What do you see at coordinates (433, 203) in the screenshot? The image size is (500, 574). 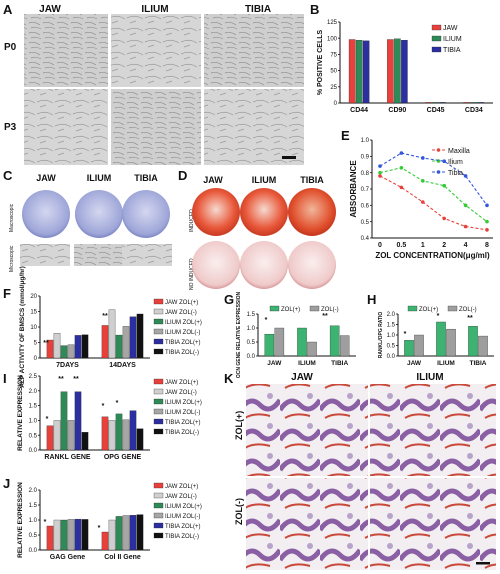 I see `series-line` at bounding box center [433, 203].